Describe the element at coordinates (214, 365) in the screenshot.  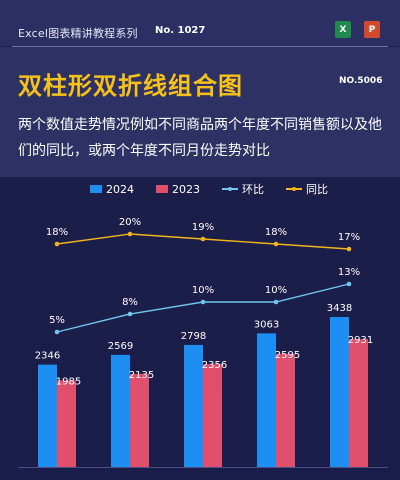
I see `data-label-2023: 2356` at that location.